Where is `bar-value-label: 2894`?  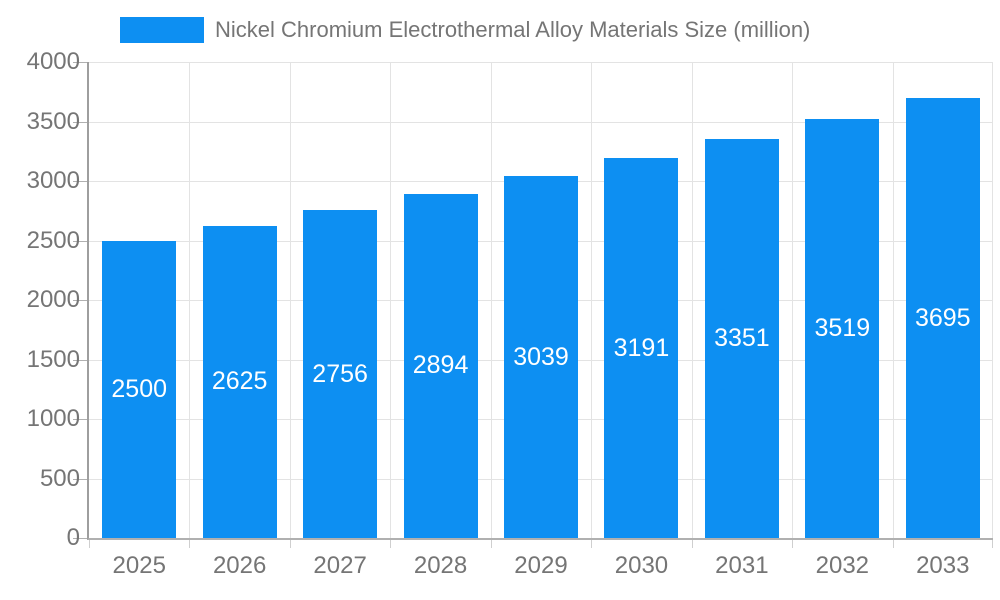
bar-value-label: 2894 is located at coordinates (440, 365).